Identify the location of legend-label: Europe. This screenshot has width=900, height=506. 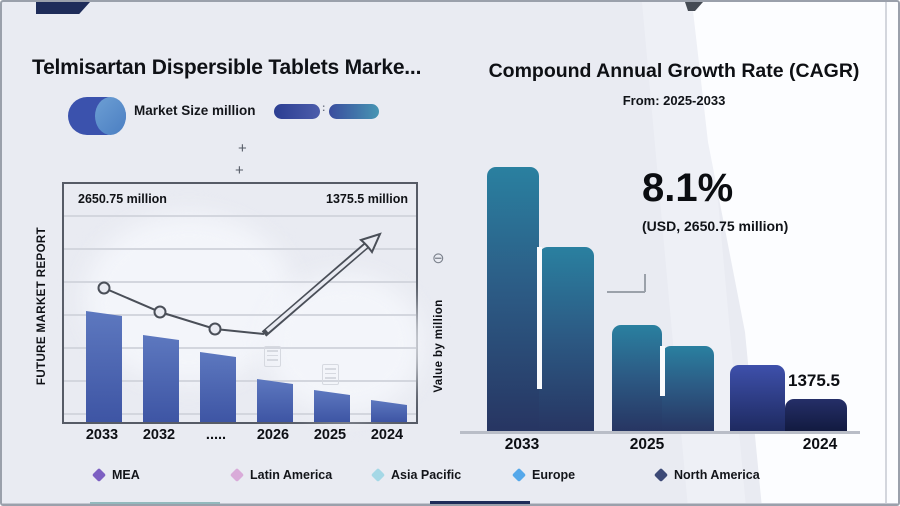
(554, 475).